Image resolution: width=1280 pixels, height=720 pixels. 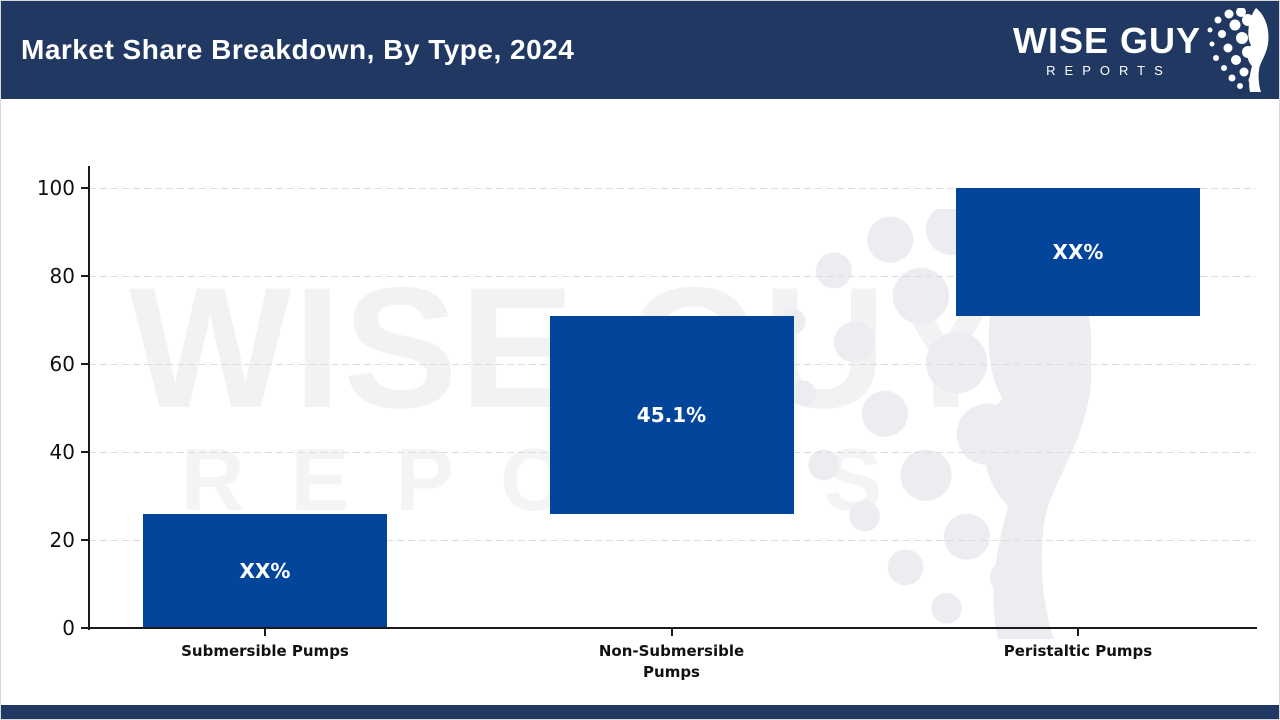 I want to click on y-tick-label: 100, so click(x=55, y=188).